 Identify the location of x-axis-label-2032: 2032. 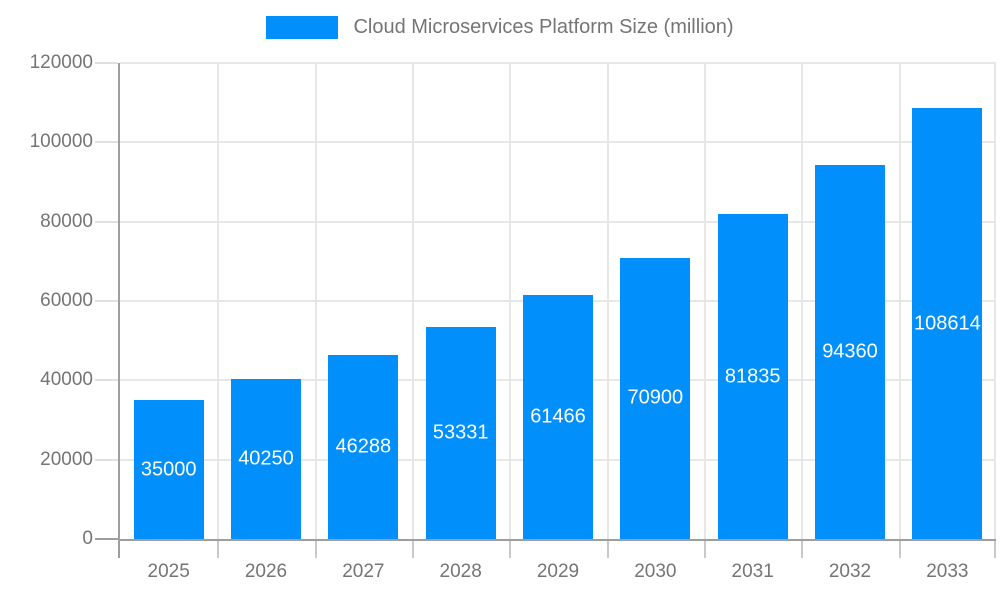
(850, 571).